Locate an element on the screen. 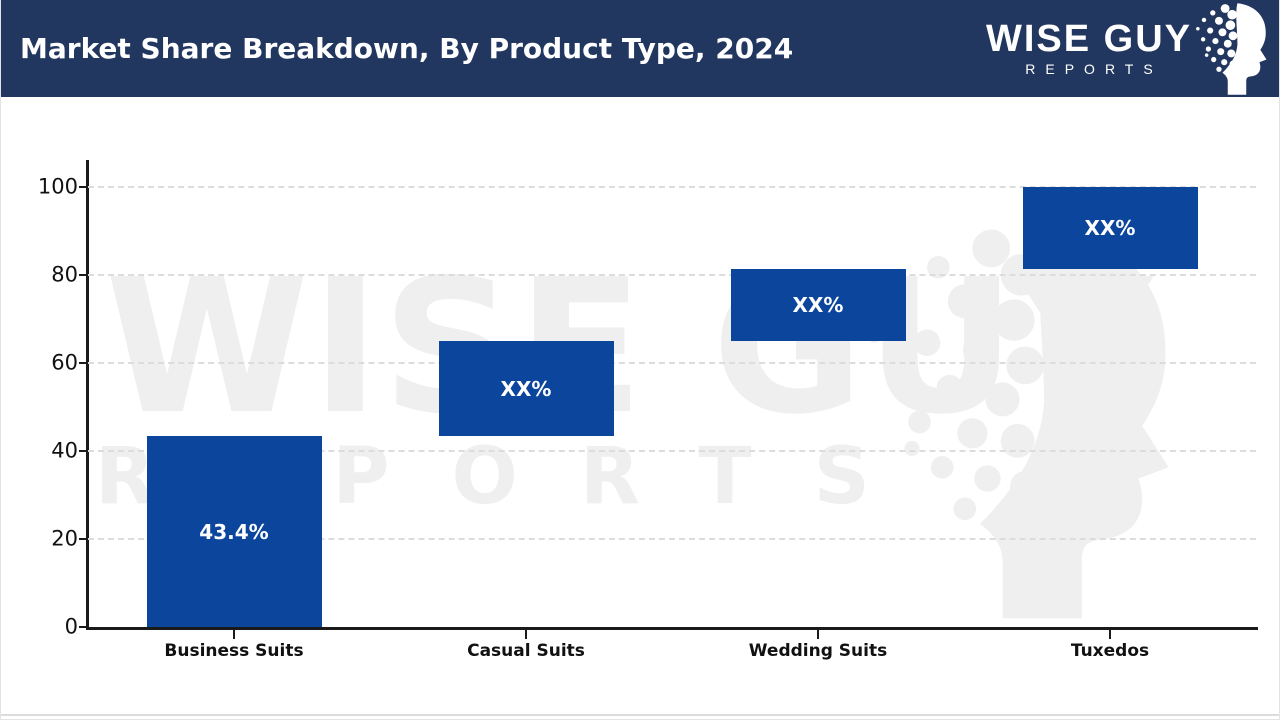 The height and width of the screenshot is (720, 1280). y-tick-label-20: 20 is located at coordinates (64, 538).